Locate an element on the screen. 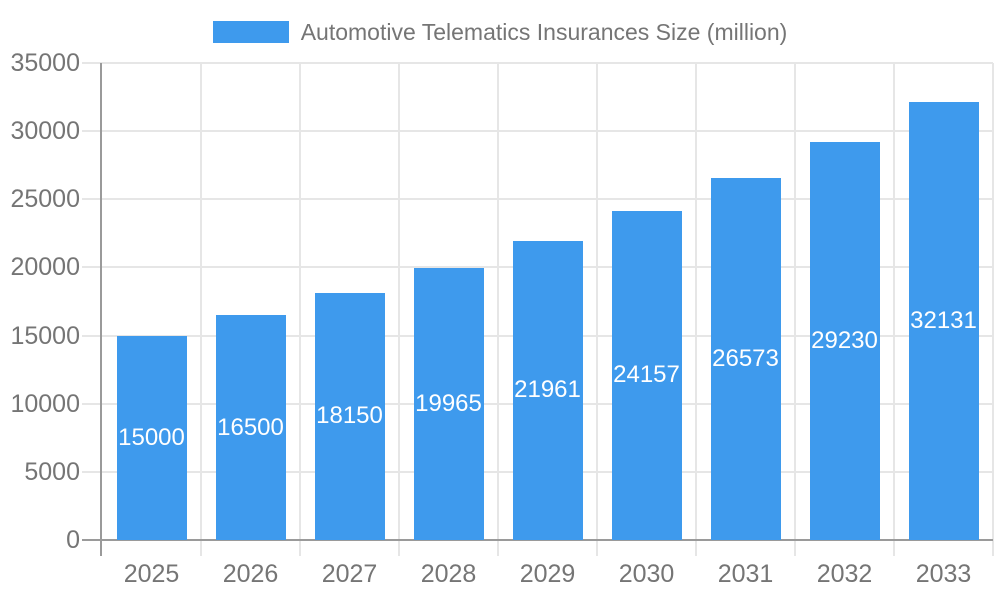 The image size is (1000, 600). bar-value-label: 19965 is located at coordinates (448, 403).